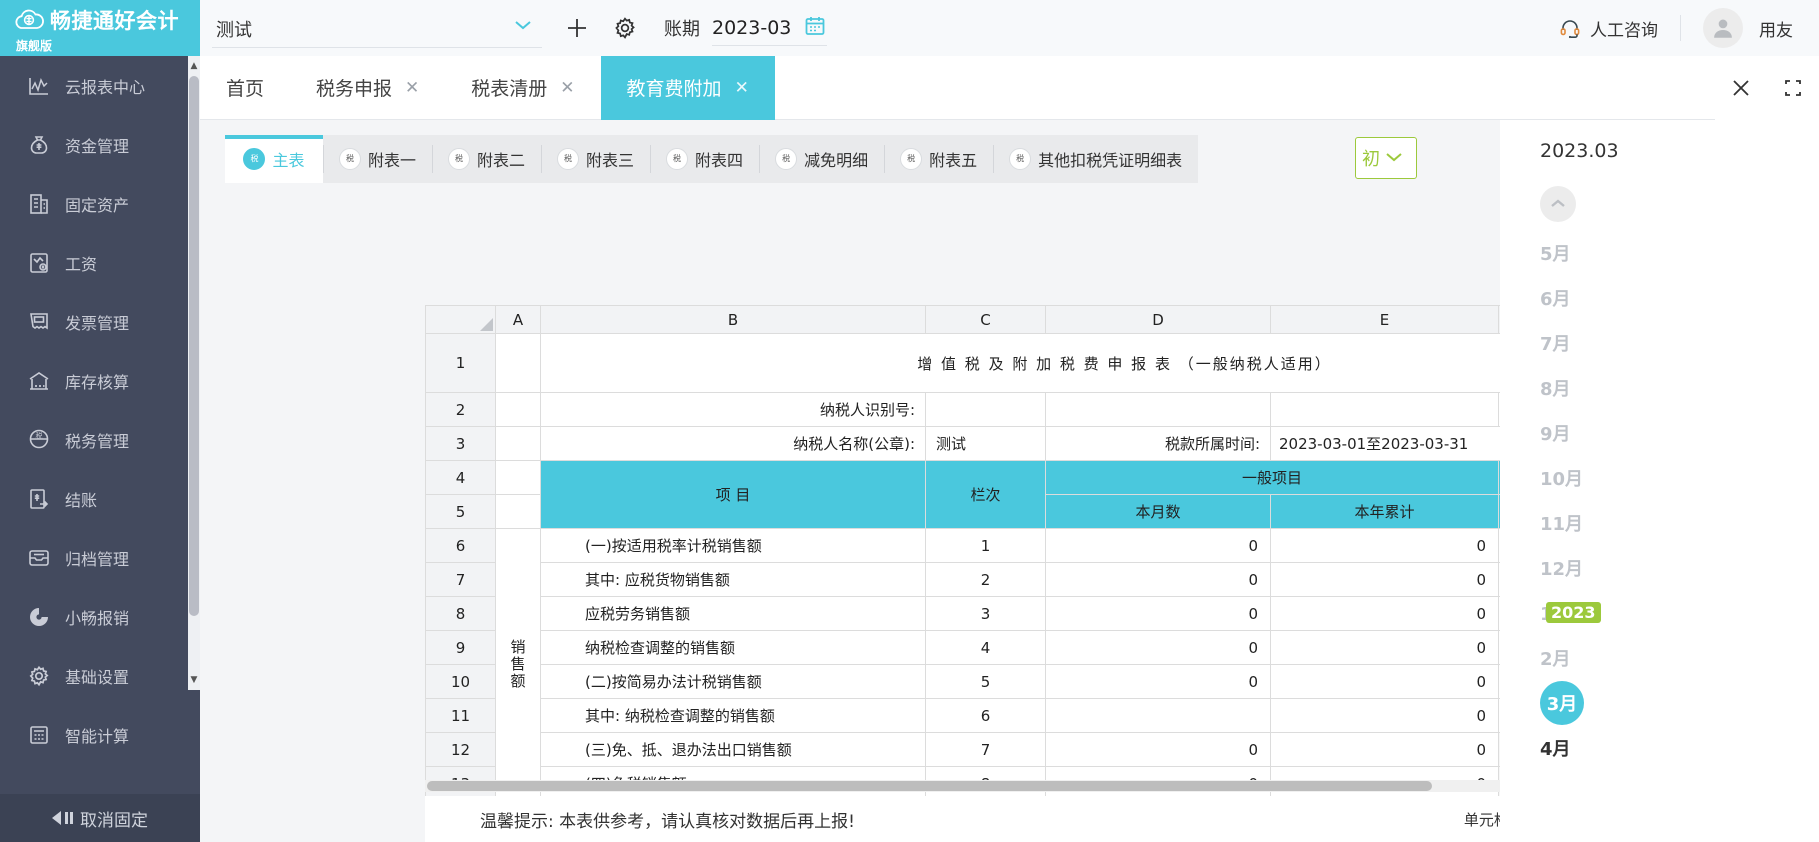 This screenshot has width=1819, height=842. Describe the element at coordinates (245, 88) in the screenshot. I see `tab-home: 首页` at that location.